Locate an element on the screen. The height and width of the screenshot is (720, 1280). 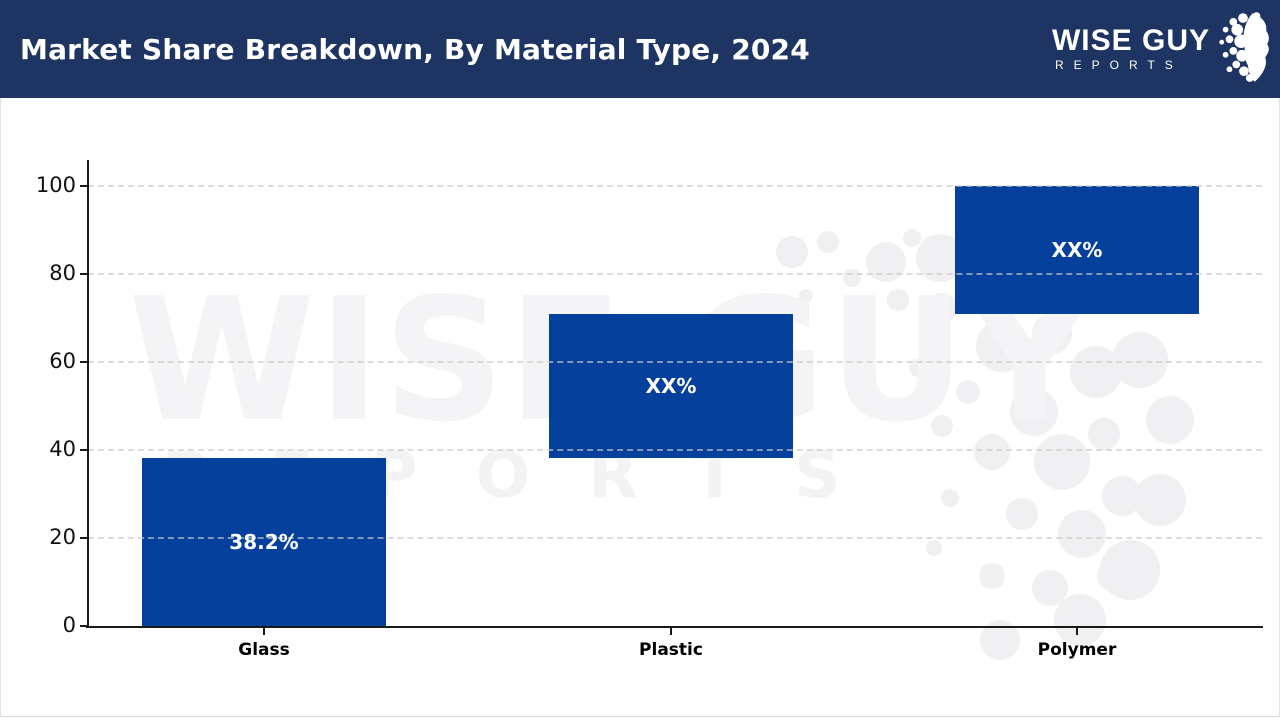
logo-subtitle: REPORTS is located at coordinates (1118, 65).